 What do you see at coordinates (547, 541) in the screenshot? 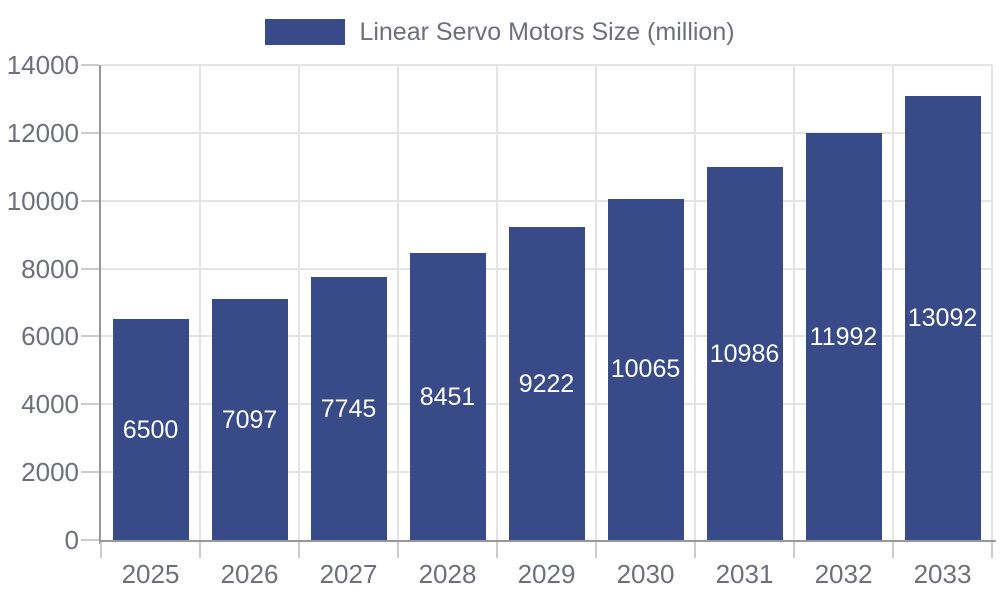
I see `x-axis-line` at bounding box center [547, 541].